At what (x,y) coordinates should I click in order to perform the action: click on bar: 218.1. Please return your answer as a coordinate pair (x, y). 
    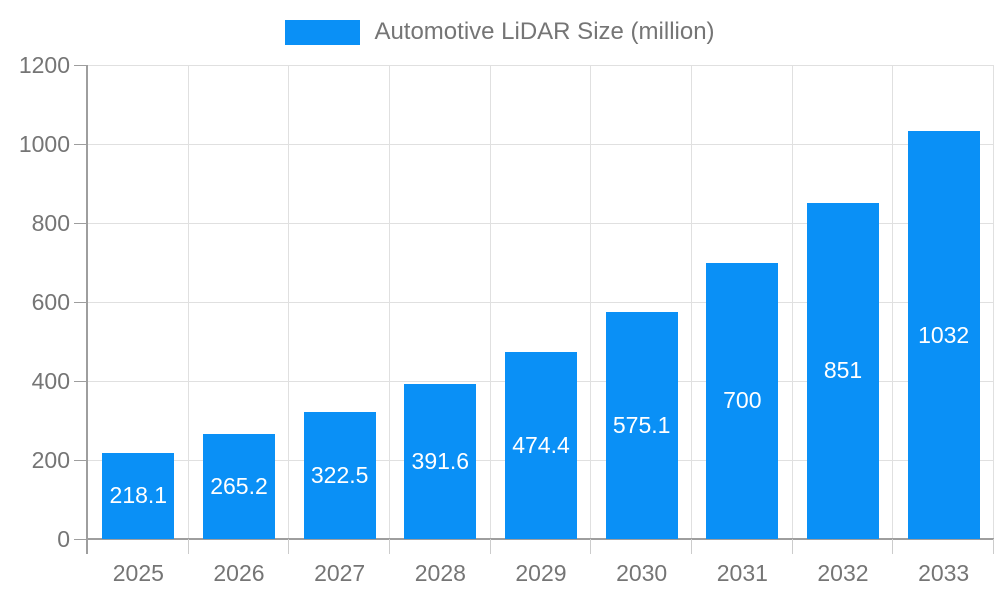
    Looking at the image, I should click on (138, 495).